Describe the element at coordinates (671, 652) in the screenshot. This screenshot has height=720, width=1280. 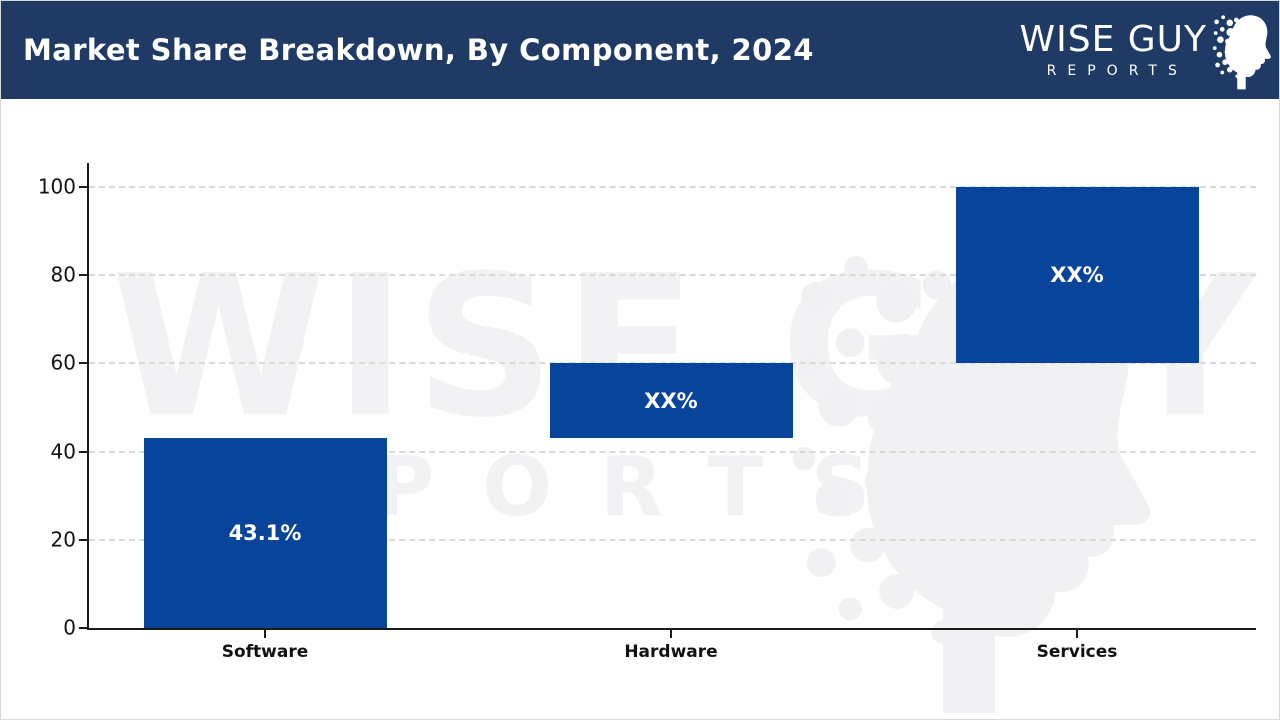
I see `category-label-hardware: Hardware` at that location.